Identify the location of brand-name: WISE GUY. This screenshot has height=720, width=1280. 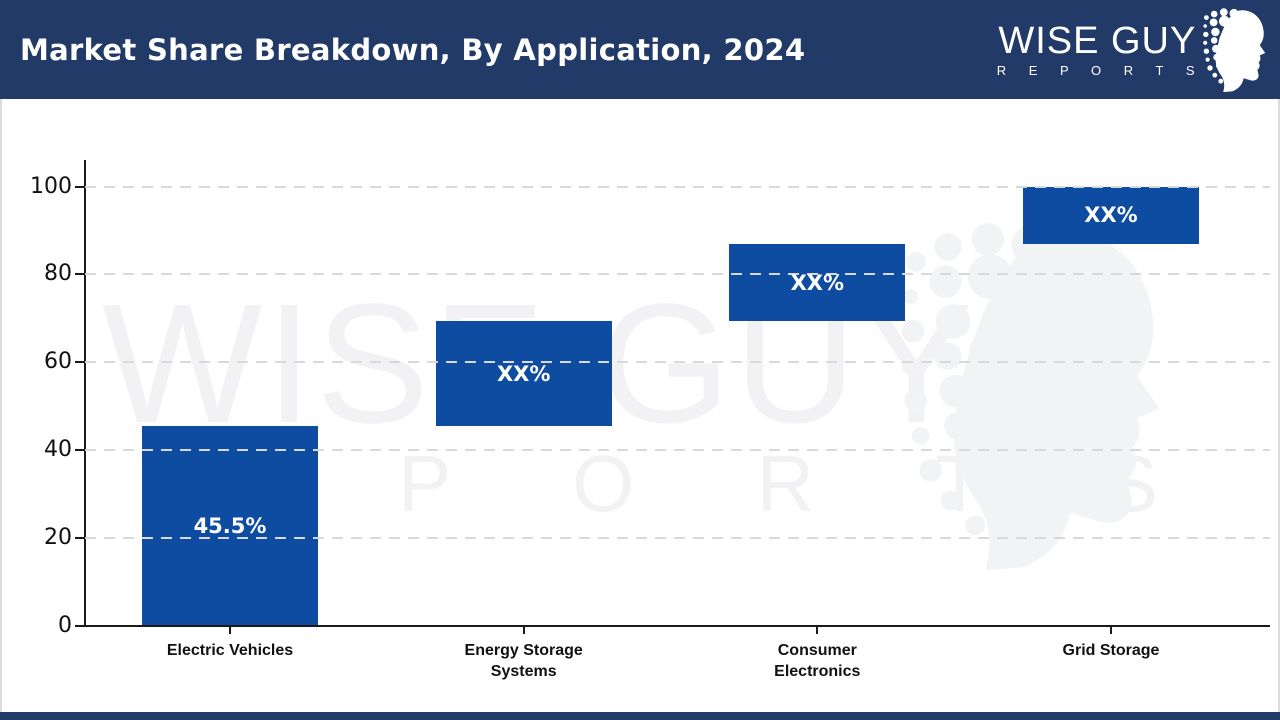
(1097, 40).